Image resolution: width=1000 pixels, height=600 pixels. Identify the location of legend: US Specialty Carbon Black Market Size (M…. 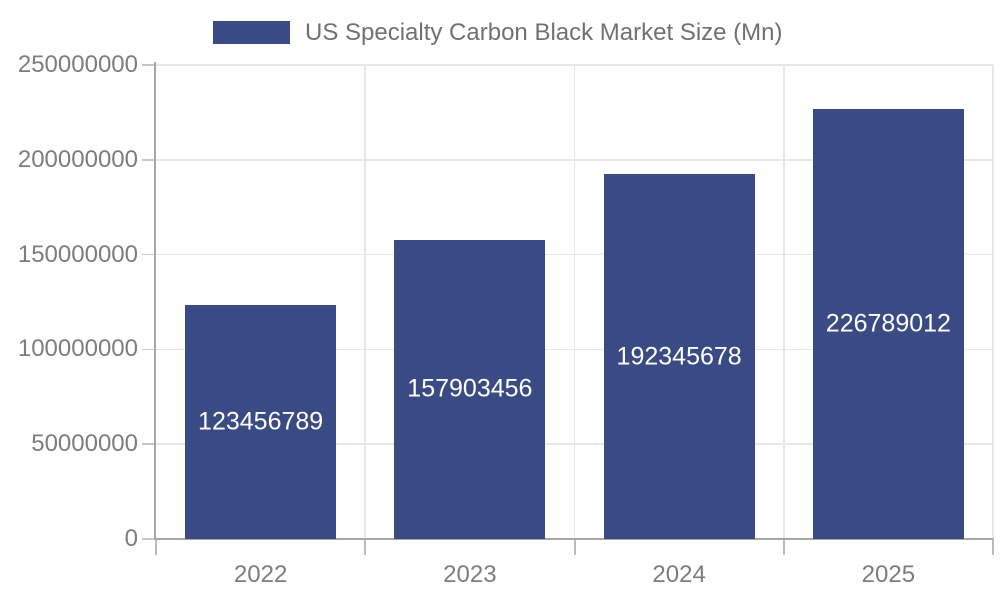
(498, 32).